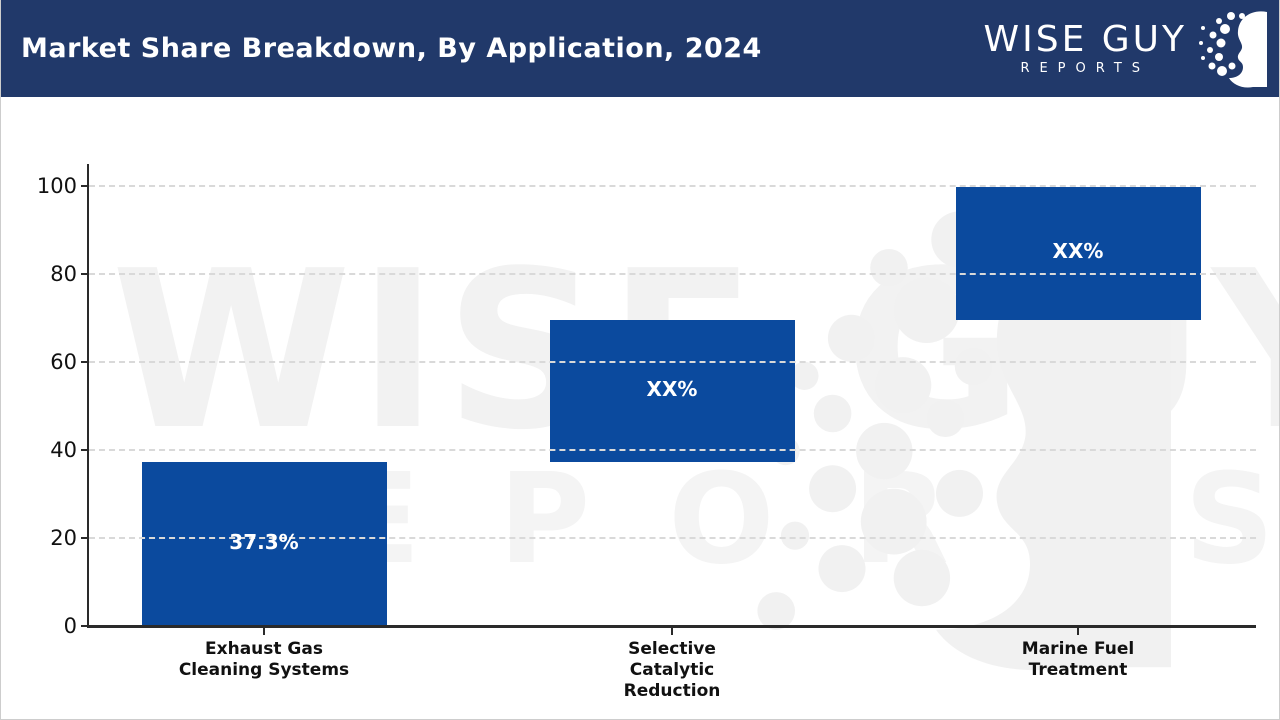  What do you see at coordinates (264, 649) in the screenshot?
I see `x-category-line: Exhaust Gas` at bounding box center [264, 649].